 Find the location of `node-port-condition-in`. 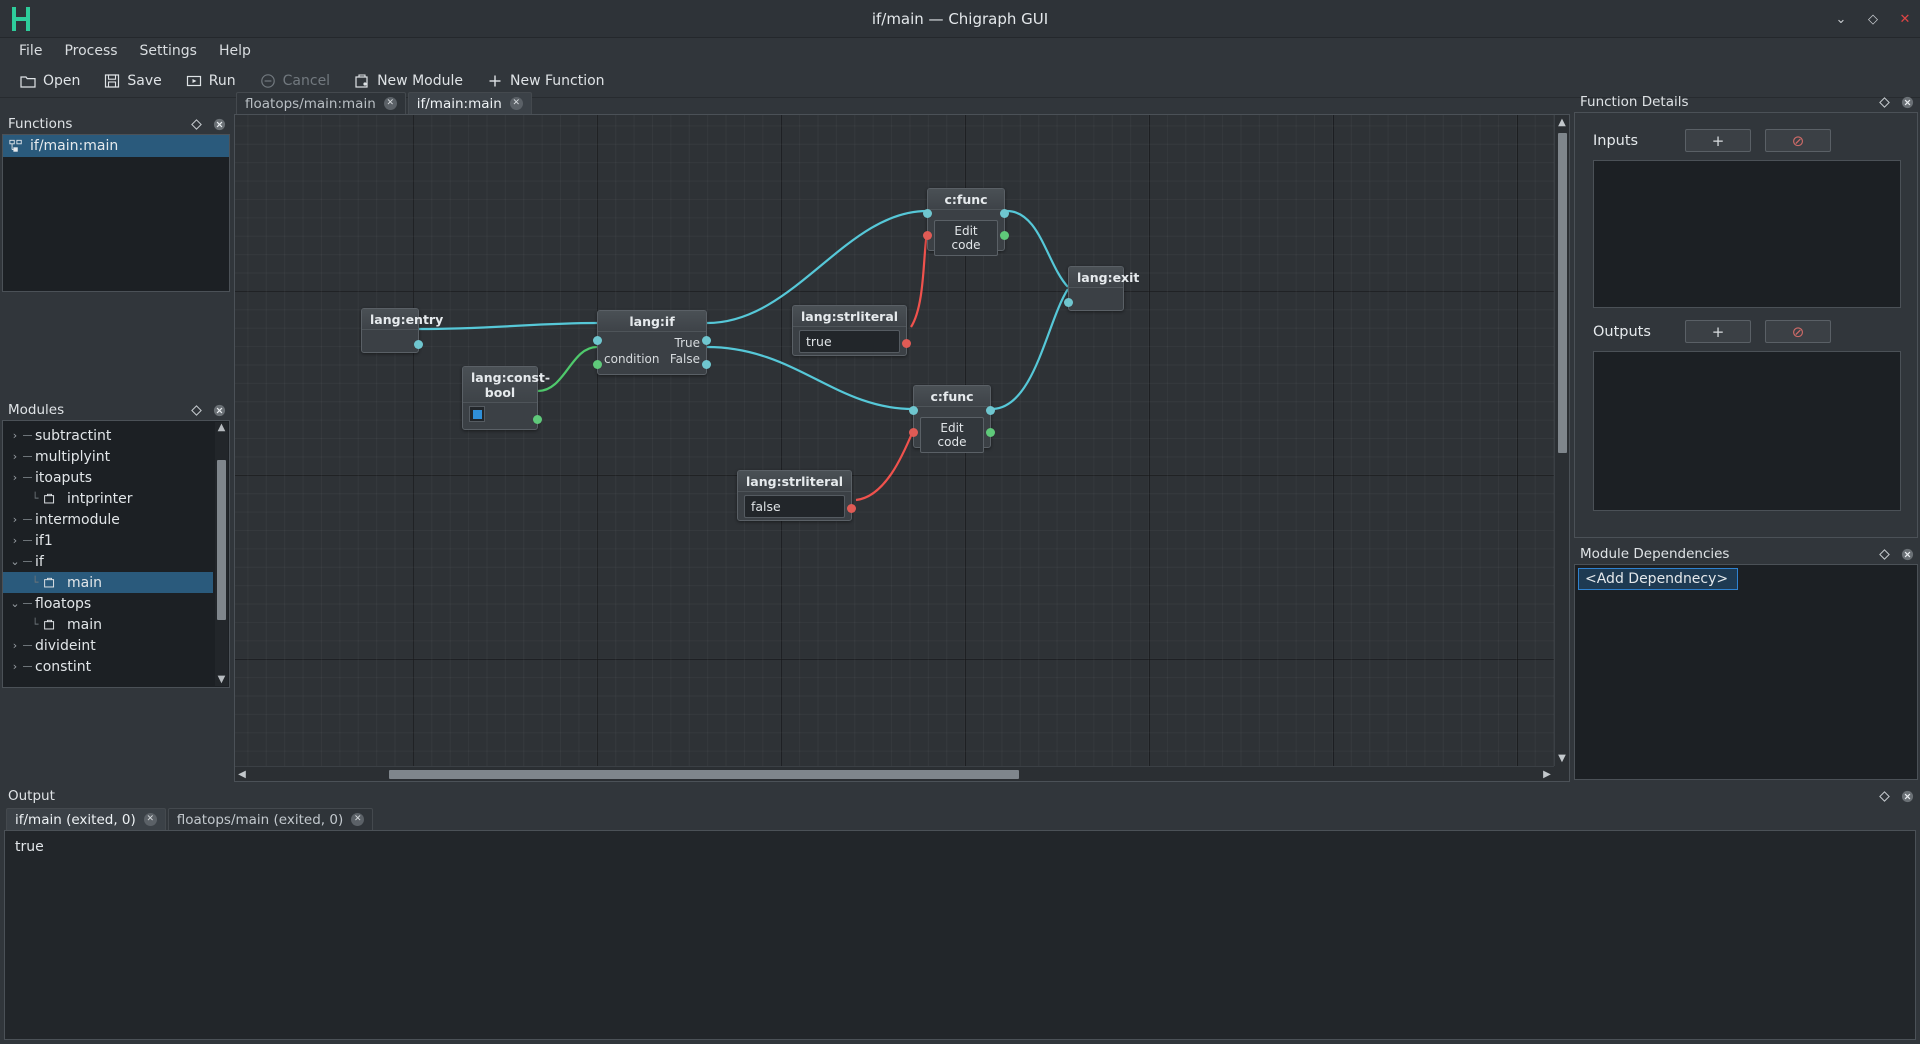

node-port-condition-in is located at coordinates (597, 364).